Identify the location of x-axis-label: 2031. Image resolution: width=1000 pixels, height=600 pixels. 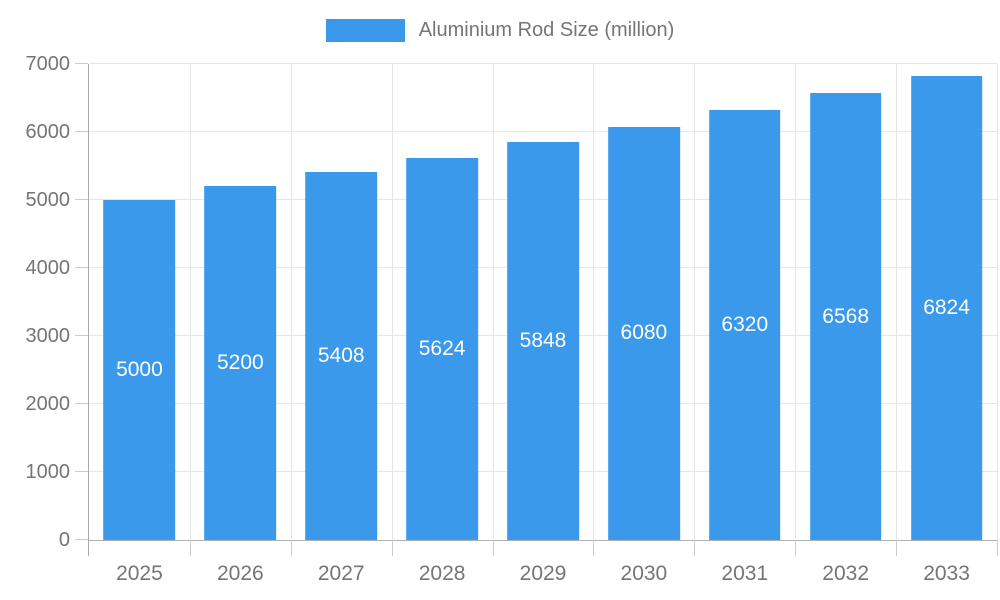
(745, 573).